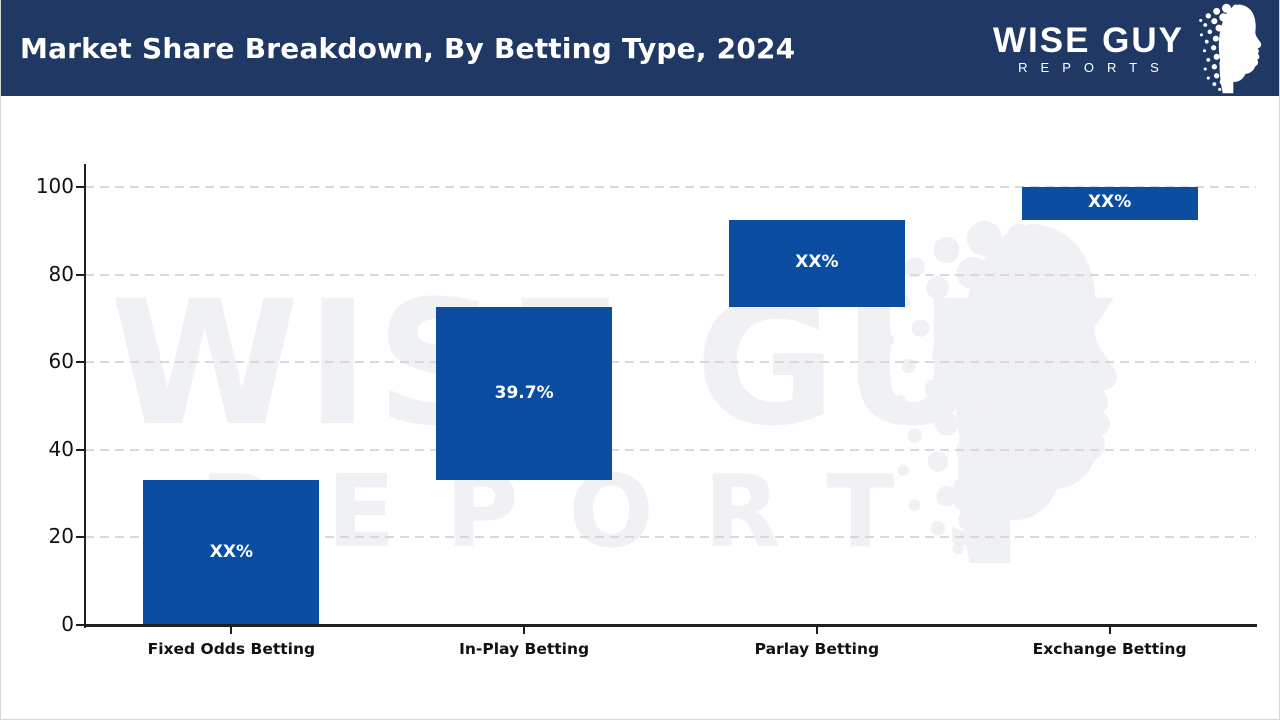  What do you see at coordinates (817, 649) in the screenshot?
I see `x-category-label: Parlay Betting` at bounding box center [817, 649].